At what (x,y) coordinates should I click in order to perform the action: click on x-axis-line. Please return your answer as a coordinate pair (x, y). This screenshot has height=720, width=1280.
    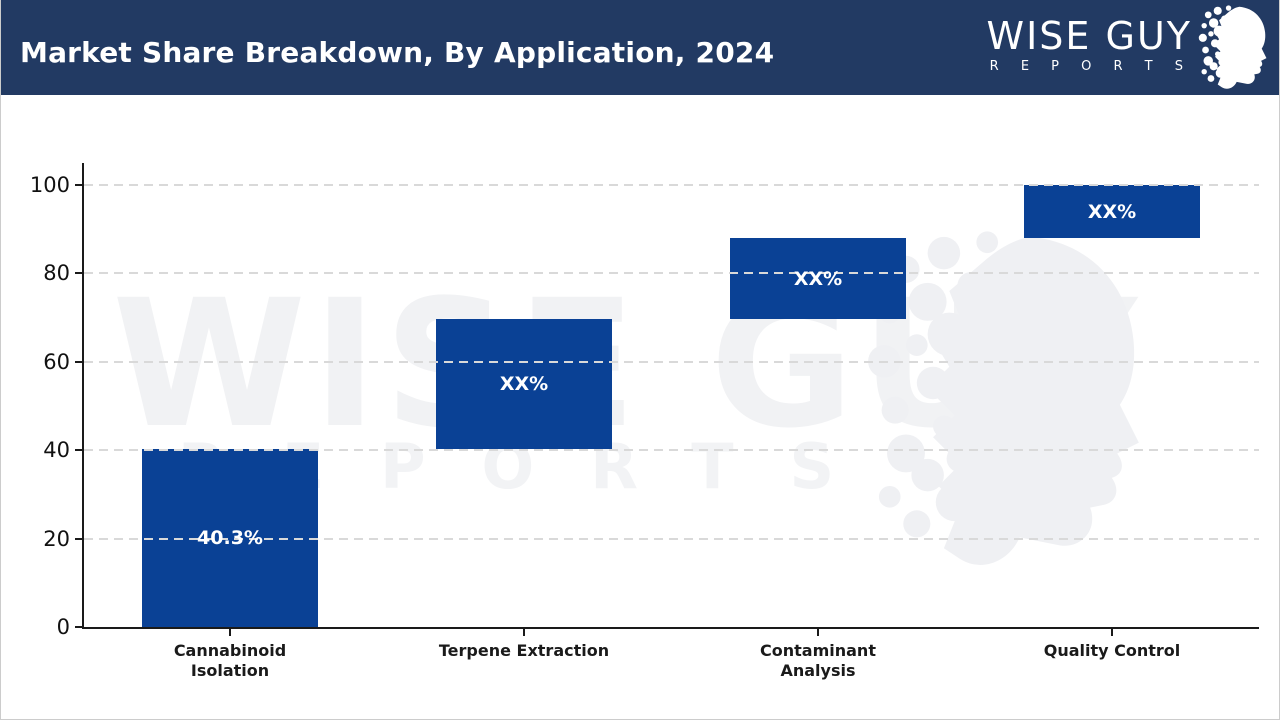
    Looking at the image, I should click on (670, 628).